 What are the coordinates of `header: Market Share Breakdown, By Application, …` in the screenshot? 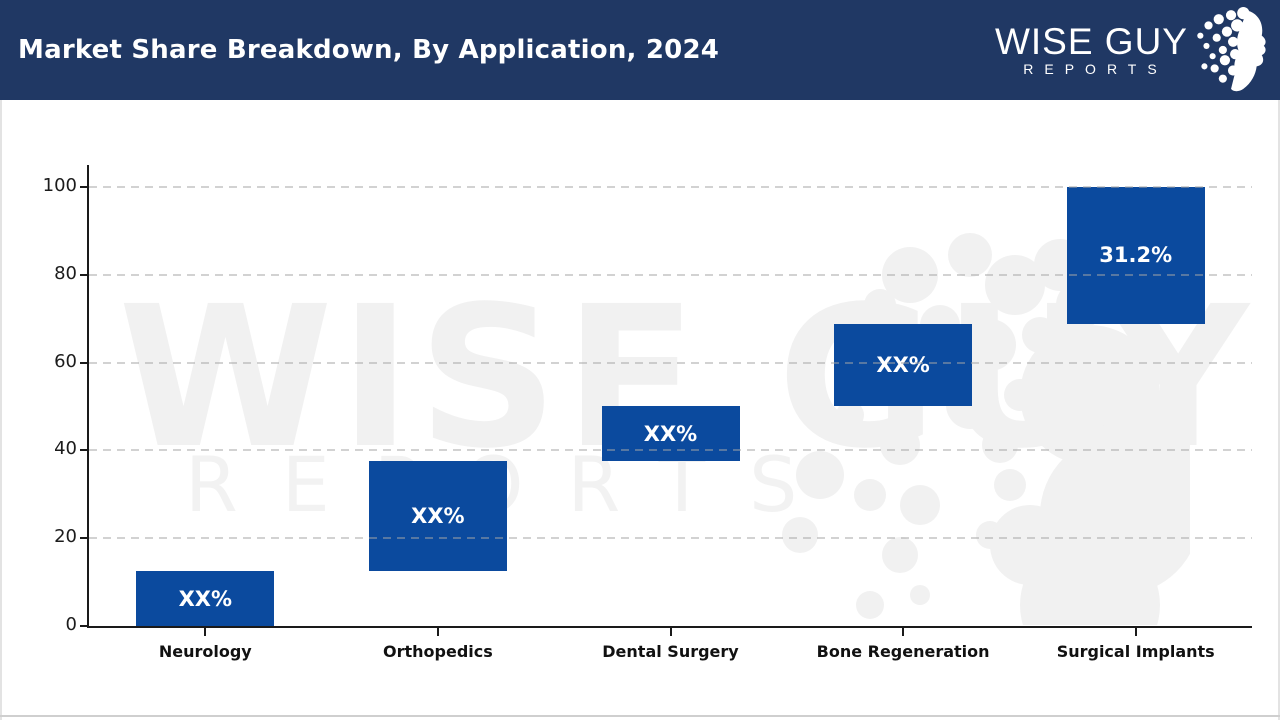 It's located at (640, 50).